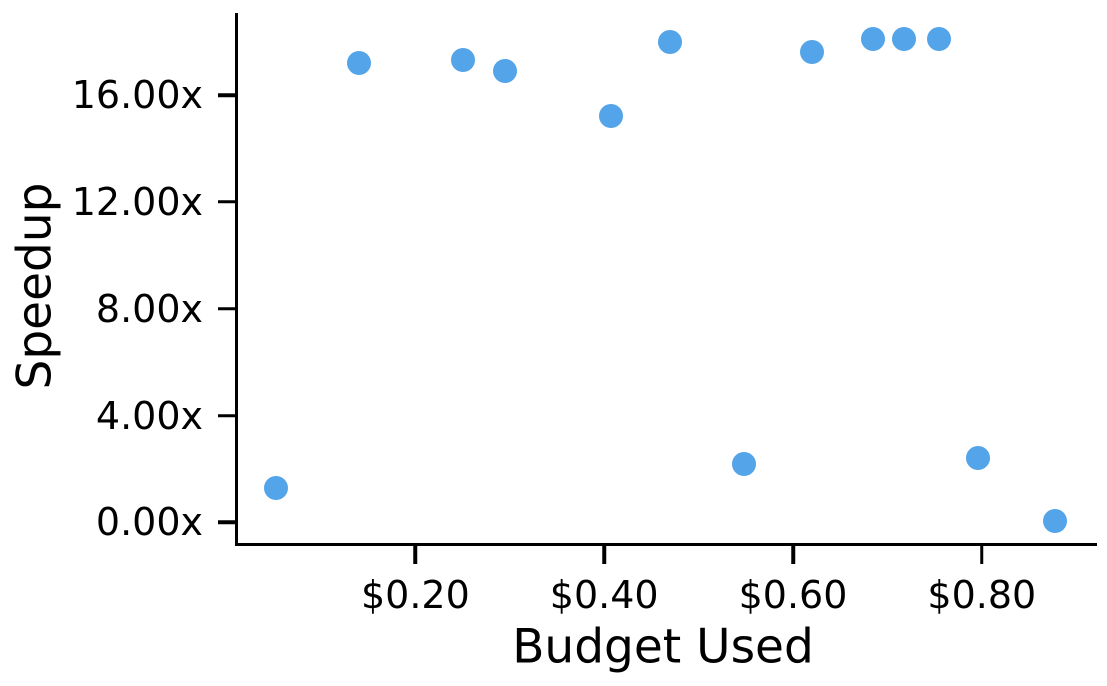 The height and width of the screenshot is (686, 1107). Describe the element at coordinates (236, 279) in the screenshot. I see `y-axis-line` at that location.